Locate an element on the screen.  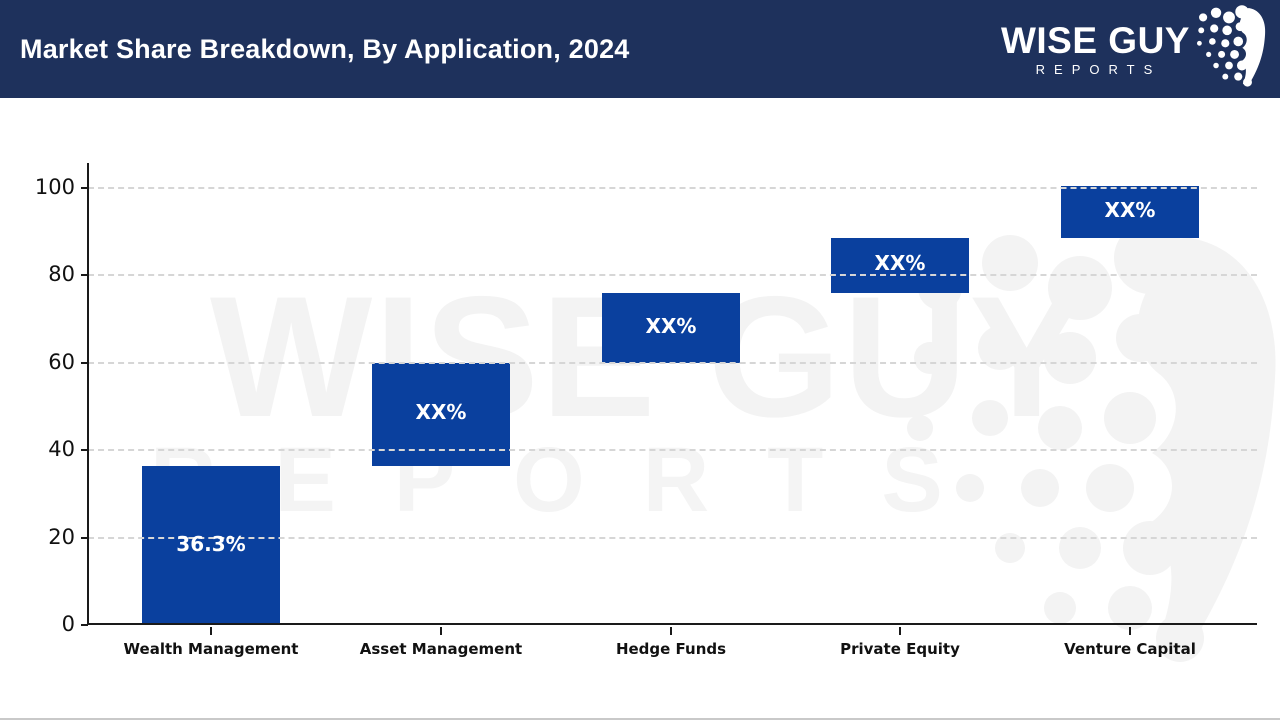
y-tick-label: 20 is located at coordinates (61, 536).